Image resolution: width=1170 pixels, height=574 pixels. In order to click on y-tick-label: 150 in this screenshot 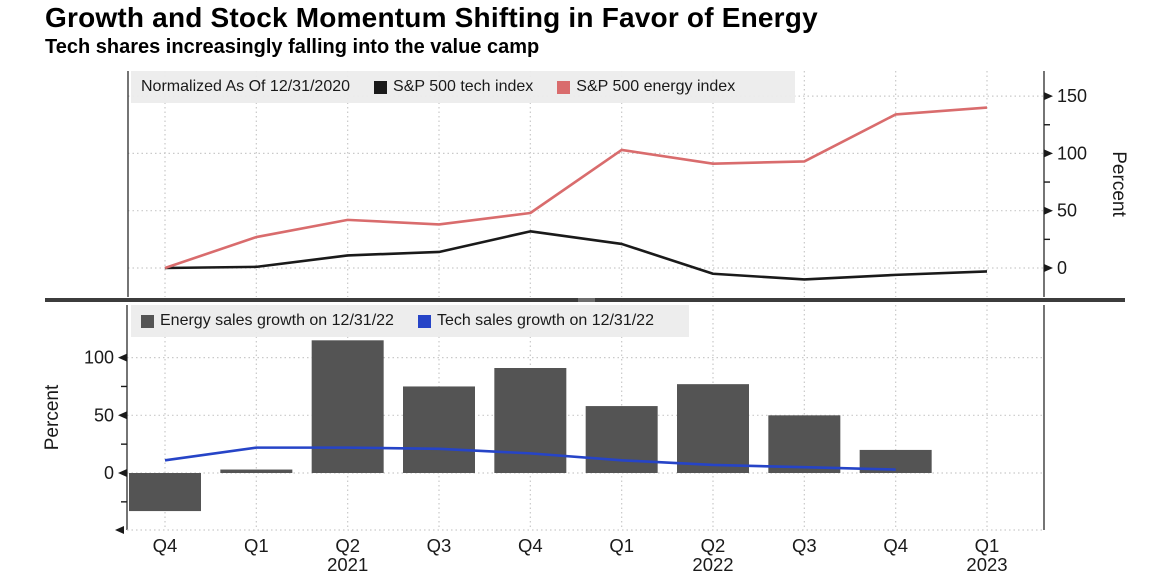, I will do `click(1072, 96)`.